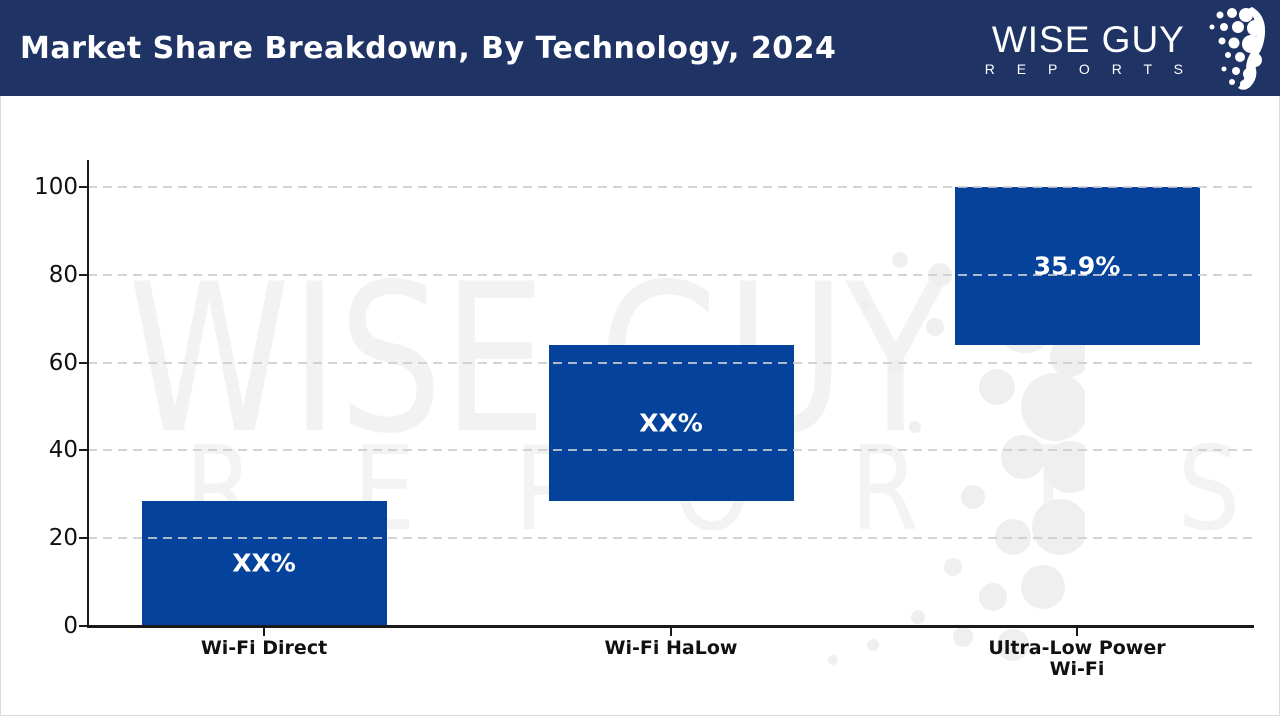 The image size is (1280, 720). What do you see at coordinates (671, 648) in the screenshot?
I see `x-category-label: Wi-Fi HaLow` at bounding box center [671, 648].